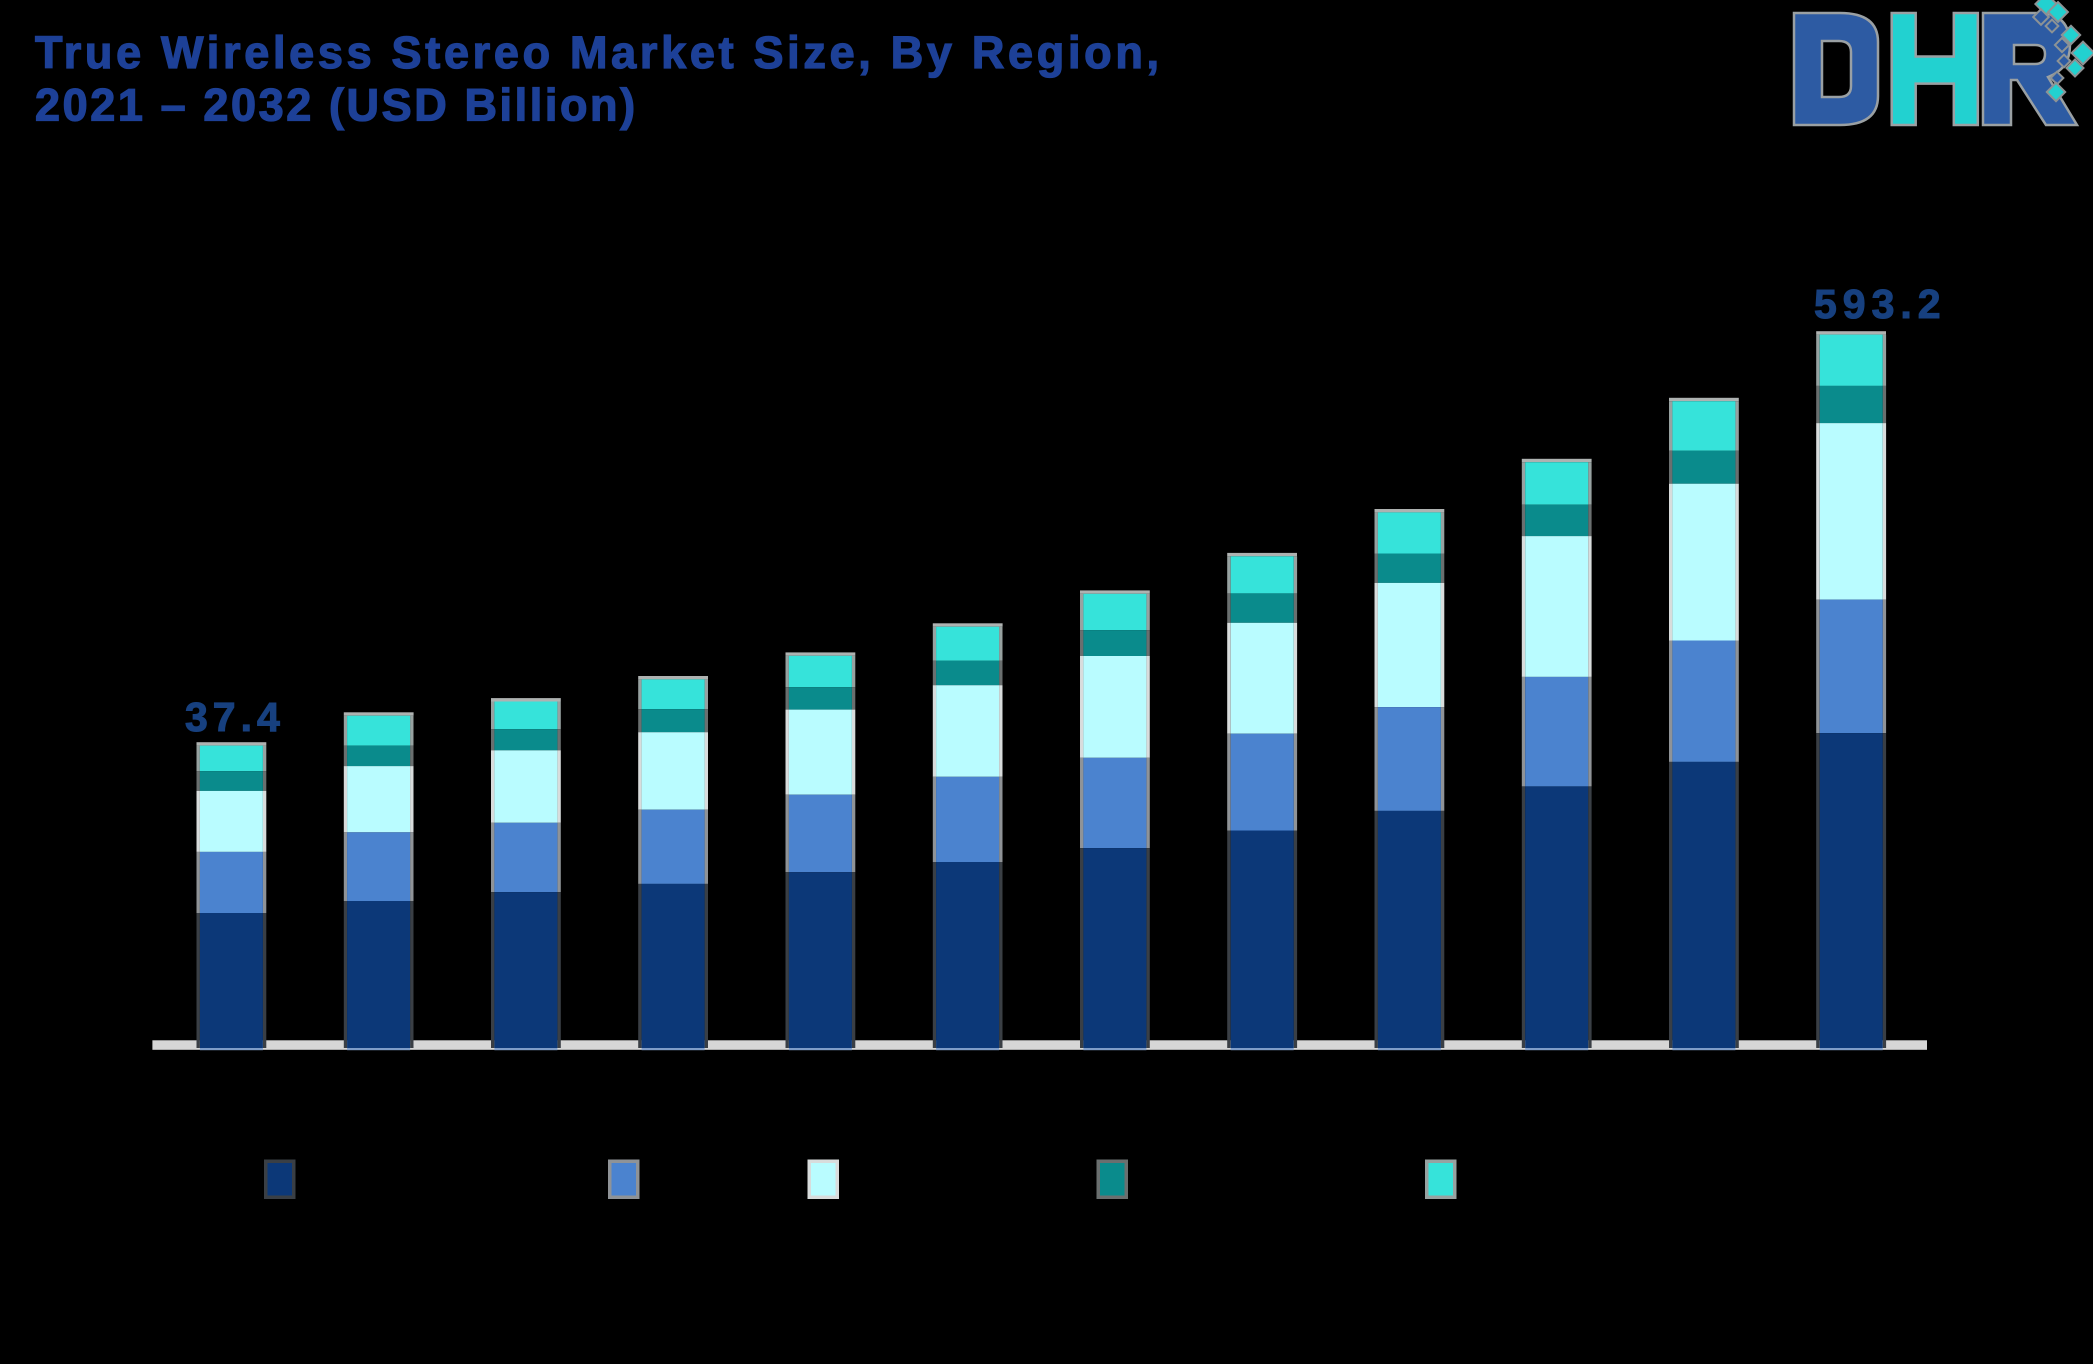 This screenshot has height=1364, width=2093. I want to click on svg-text: 37.4, so click(235, 717).